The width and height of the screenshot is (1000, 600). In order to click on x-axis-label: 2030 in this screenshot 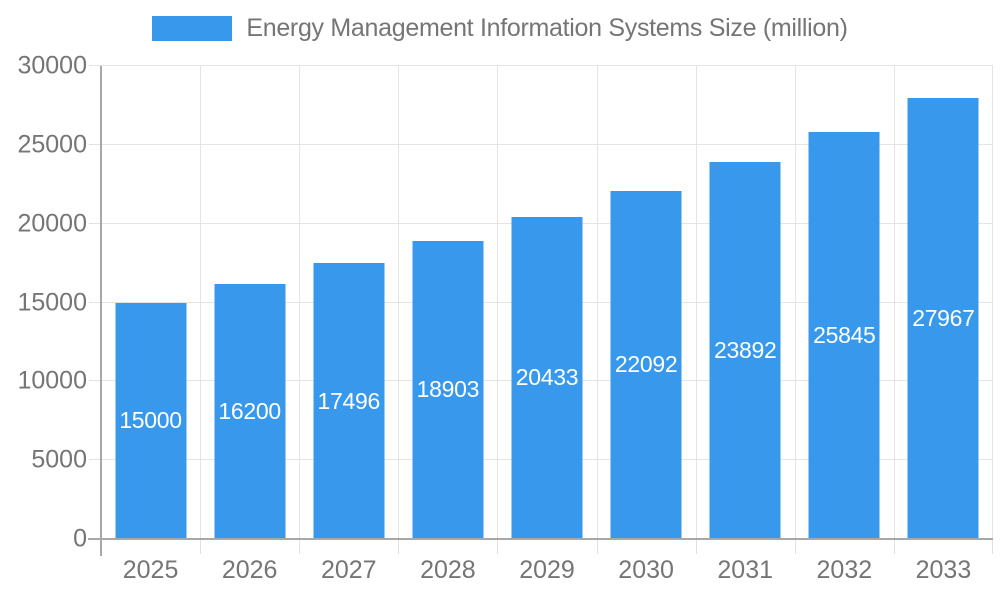, I will do `click(646, 570)`.